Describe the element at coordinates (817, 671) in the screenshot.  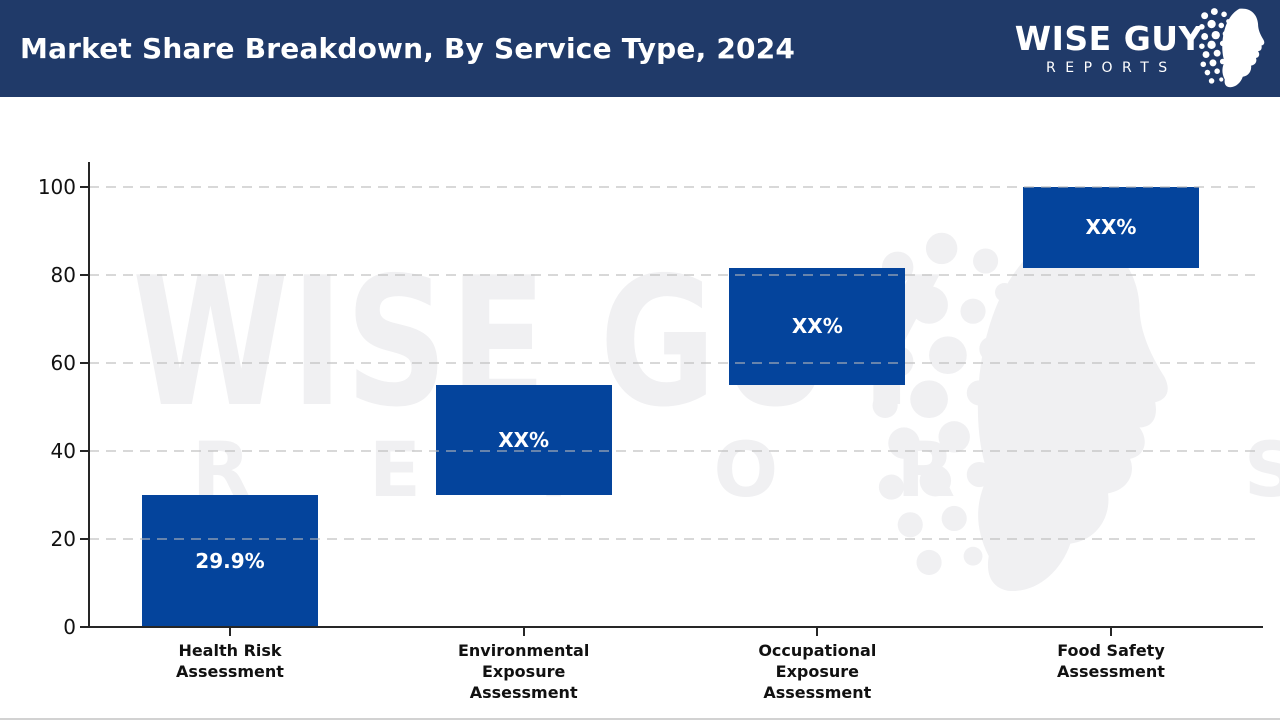
I see `x-category-label: Occupational Exposure Assessment` at that location.